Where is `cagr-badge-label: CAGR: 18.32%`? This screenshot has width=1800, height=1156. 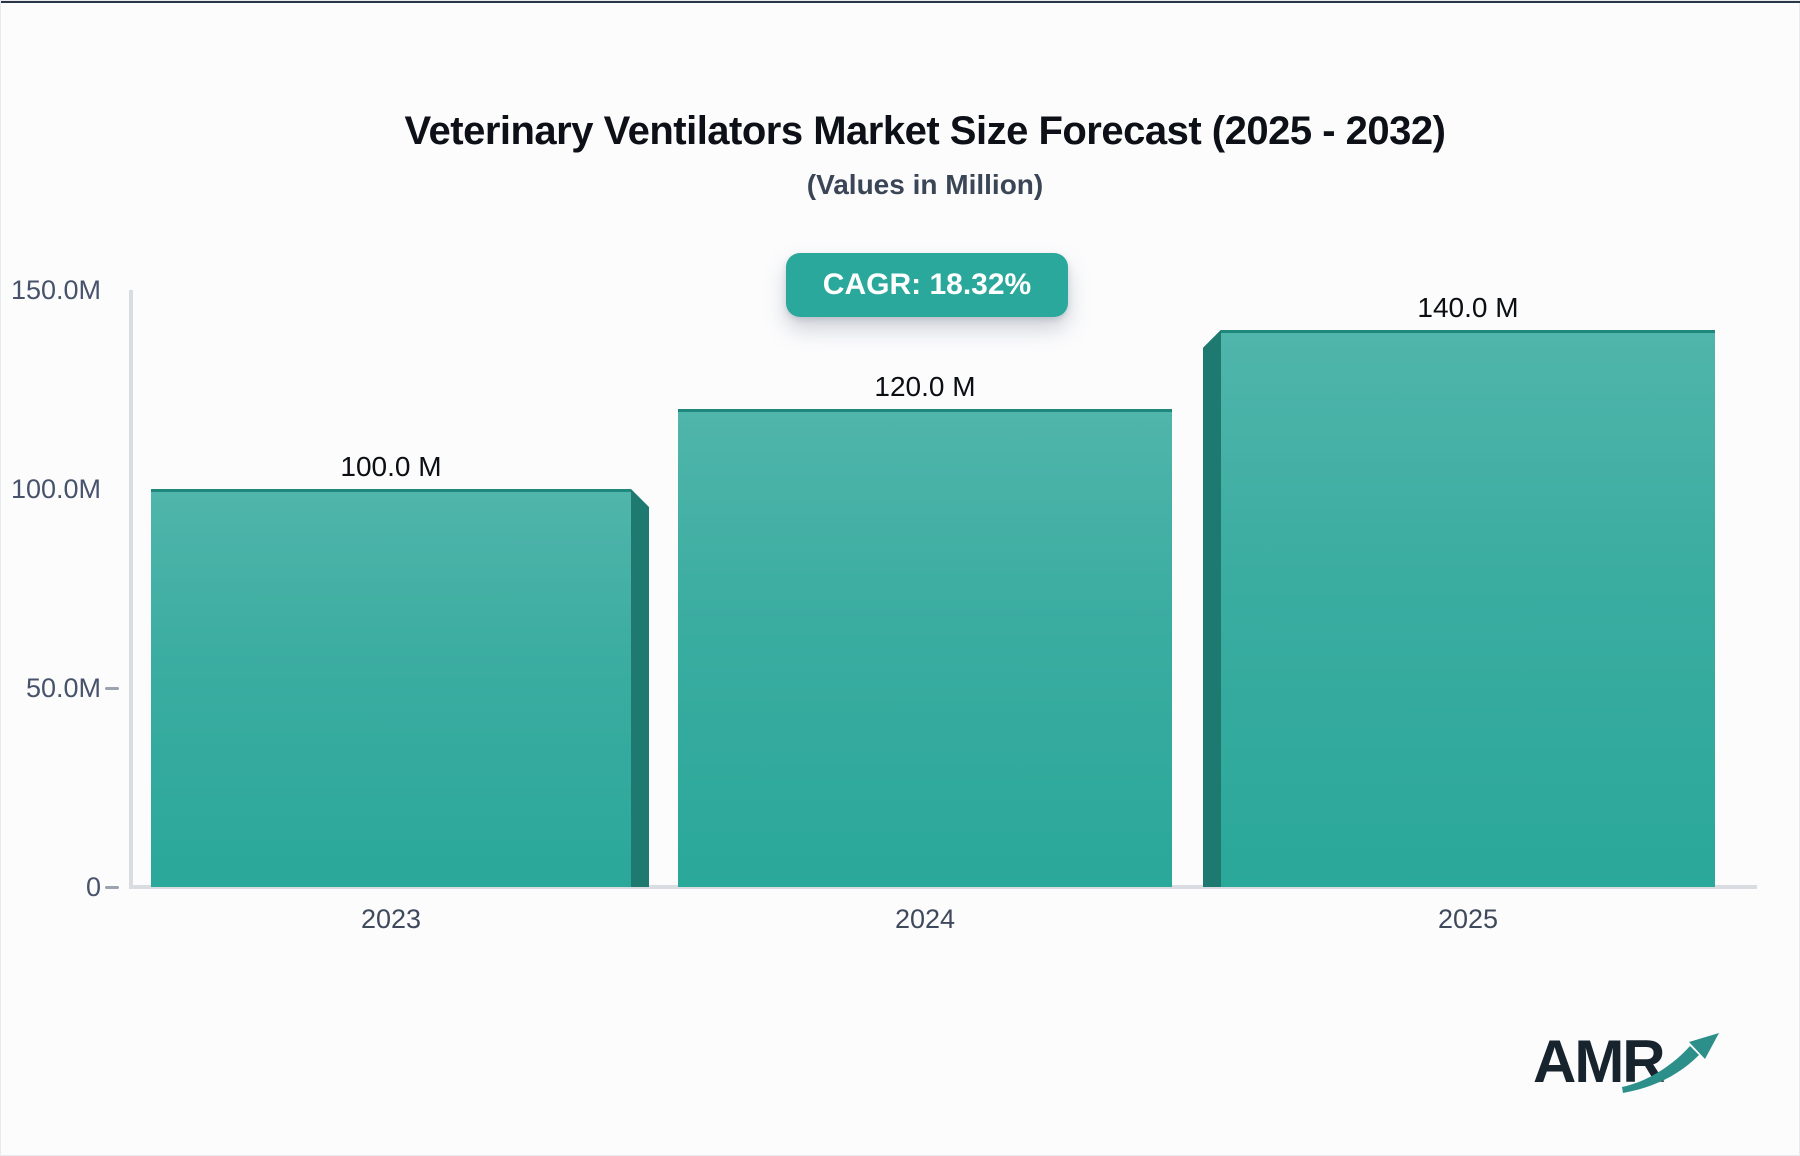
cagr-badge-label: CAGR: 18.32% is located at coordinates (927, 284).